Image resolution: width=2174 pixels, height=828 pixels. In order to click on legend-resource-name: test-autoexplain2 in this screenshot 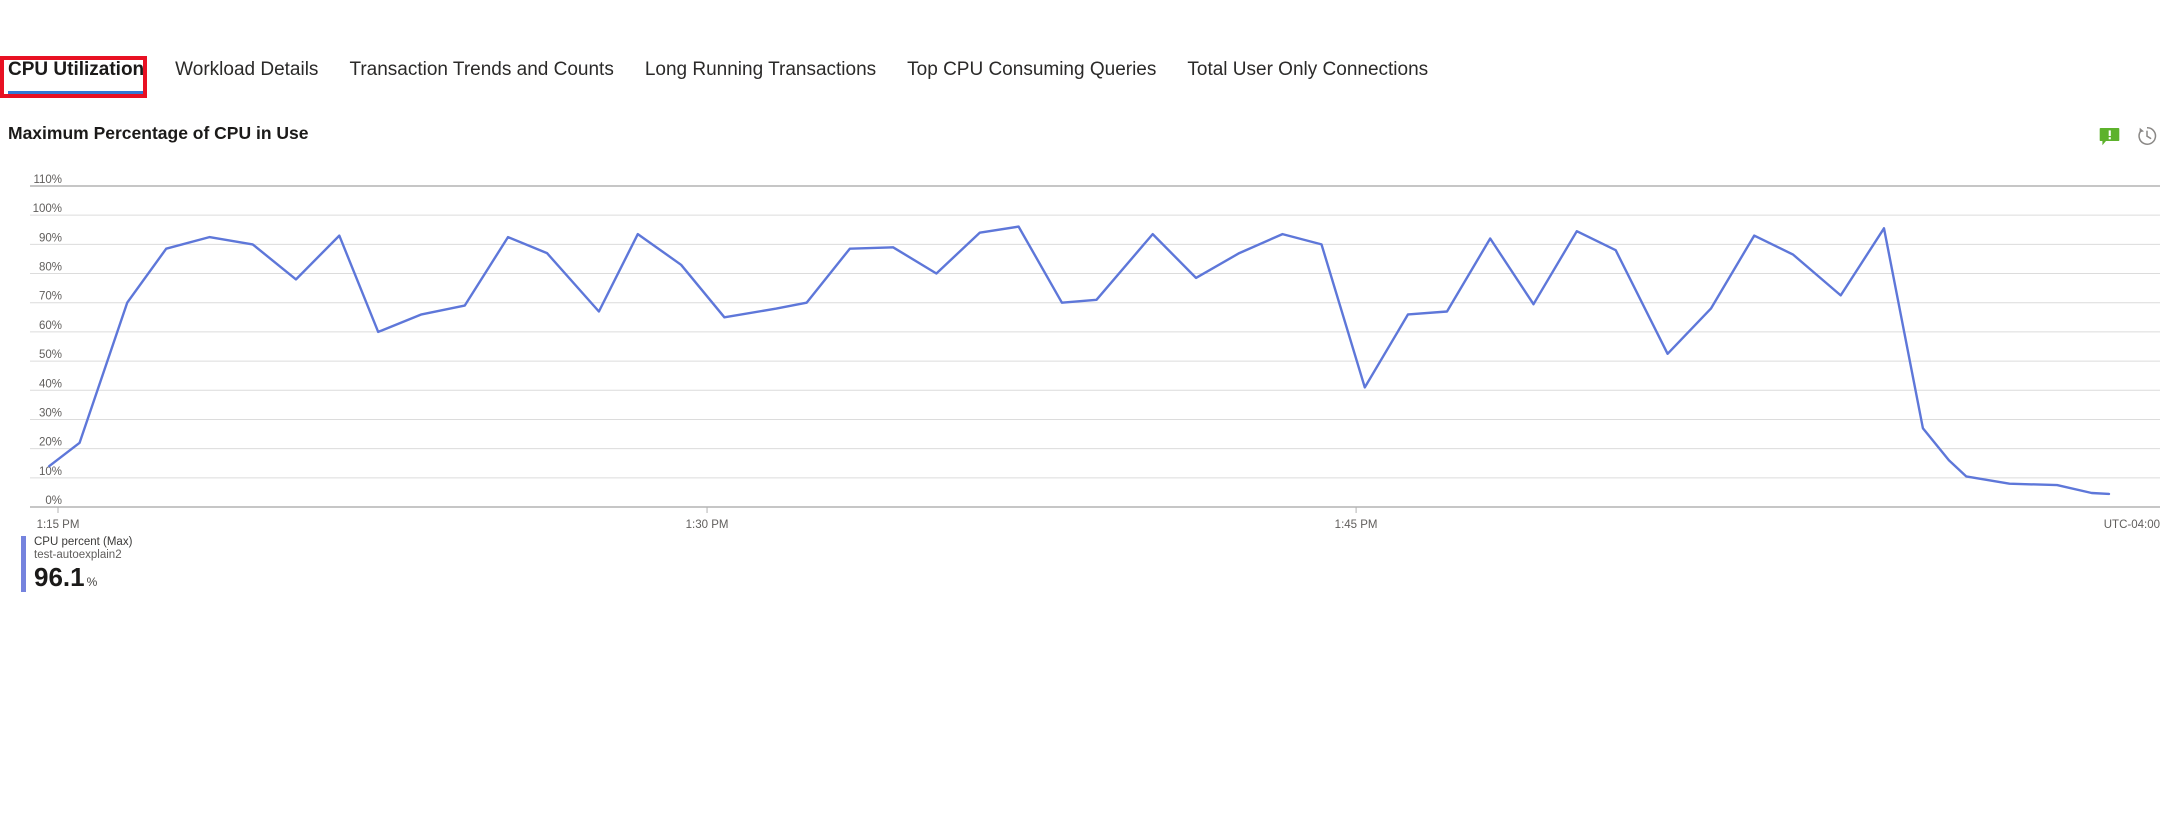, I will do `click(78, 555)`.